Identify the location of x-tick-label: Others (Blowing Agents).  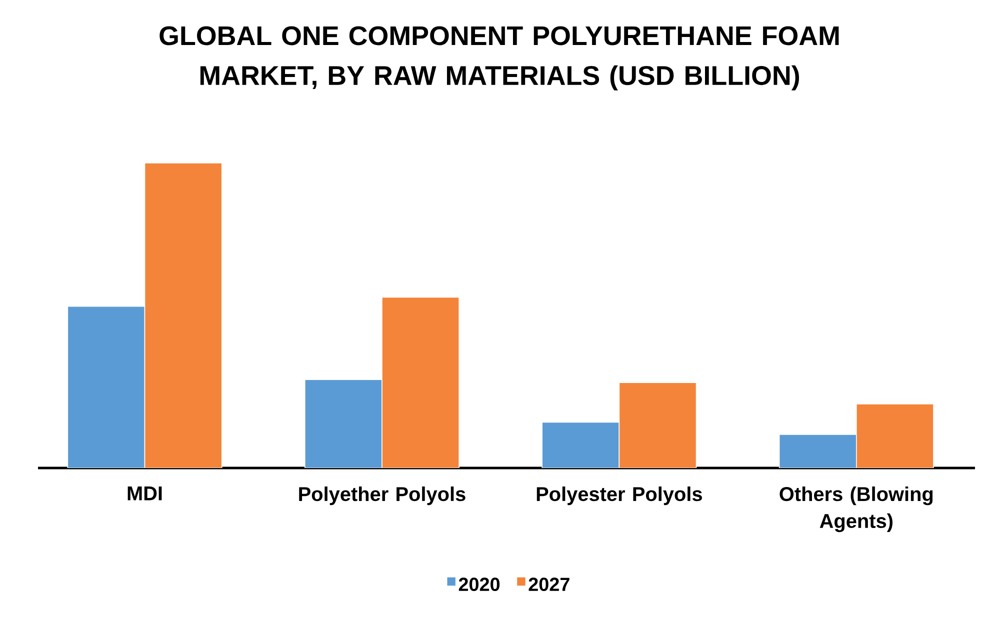
(856, 509).